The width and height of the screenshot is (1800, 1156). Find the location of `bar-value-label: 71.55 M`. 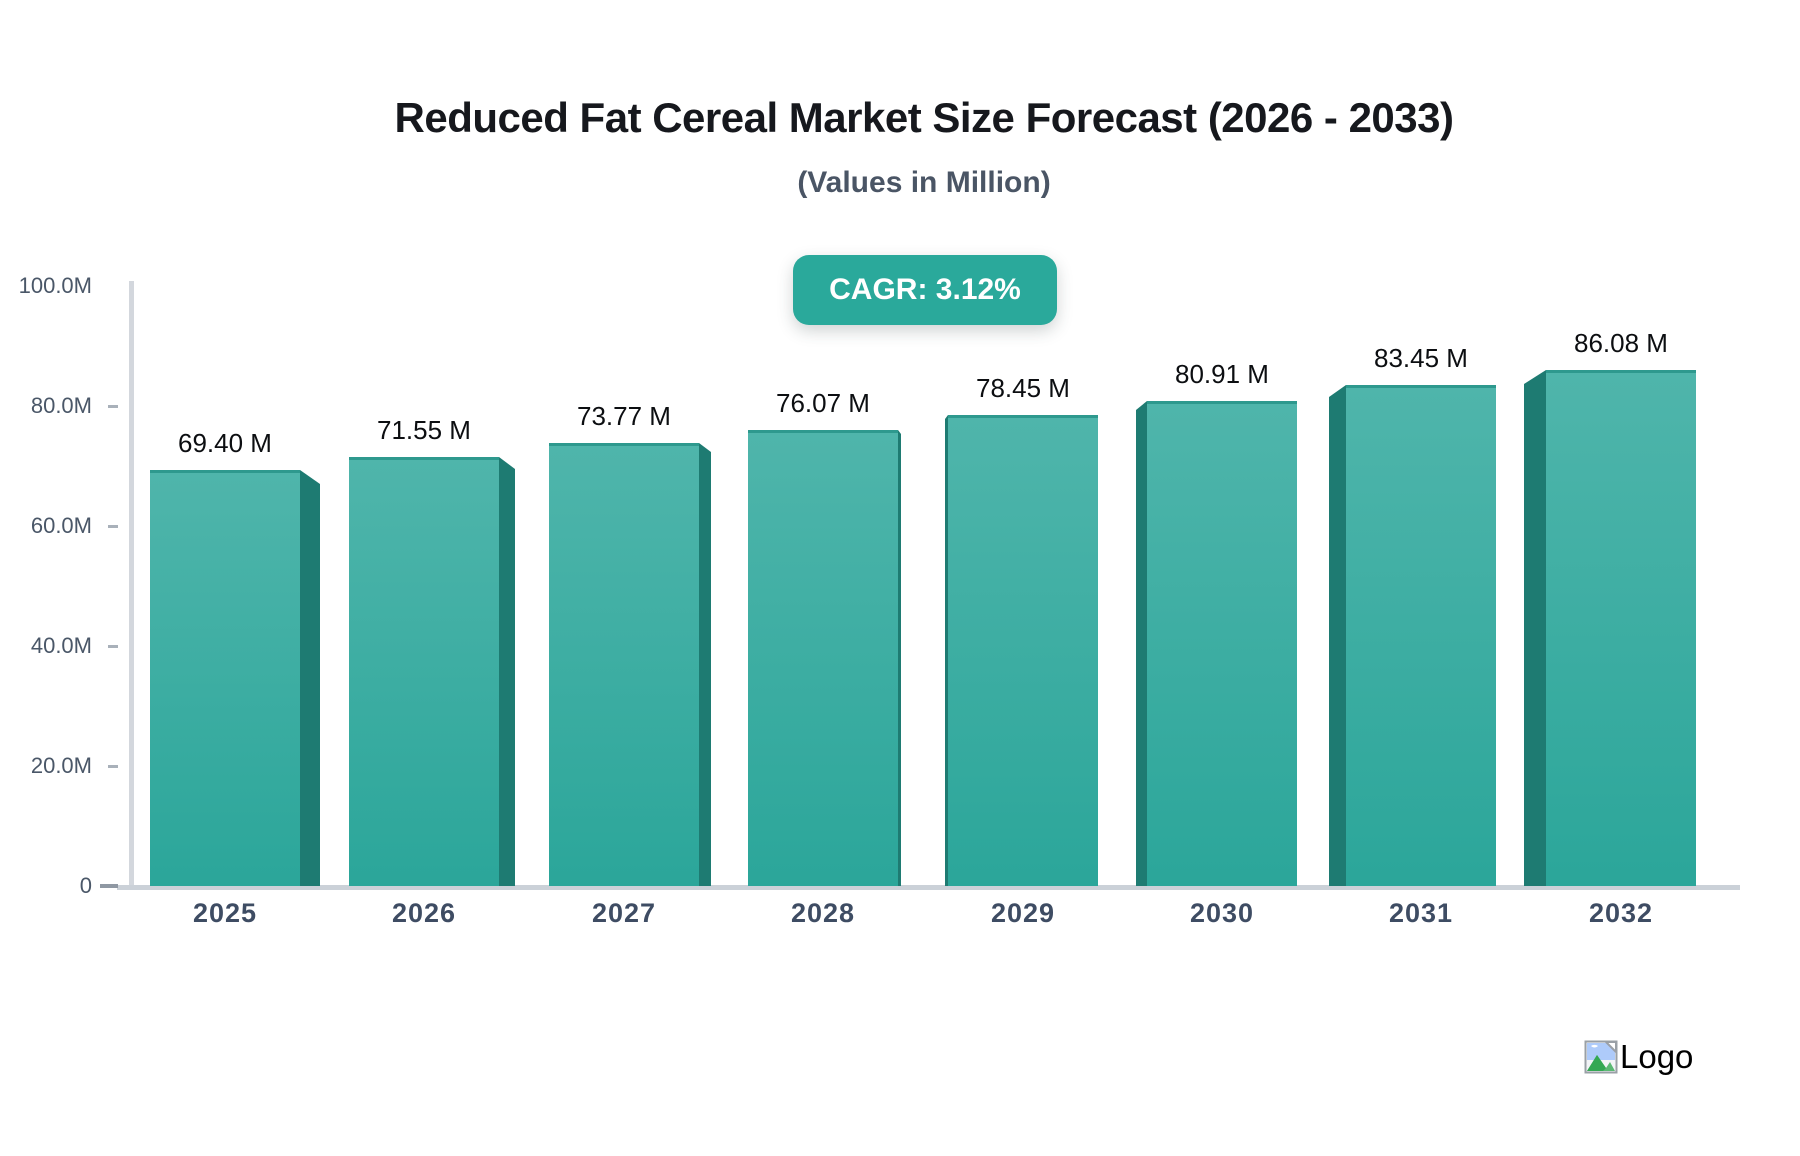

bar-value-label: 71.55 M is located at coordinates (424, 430).